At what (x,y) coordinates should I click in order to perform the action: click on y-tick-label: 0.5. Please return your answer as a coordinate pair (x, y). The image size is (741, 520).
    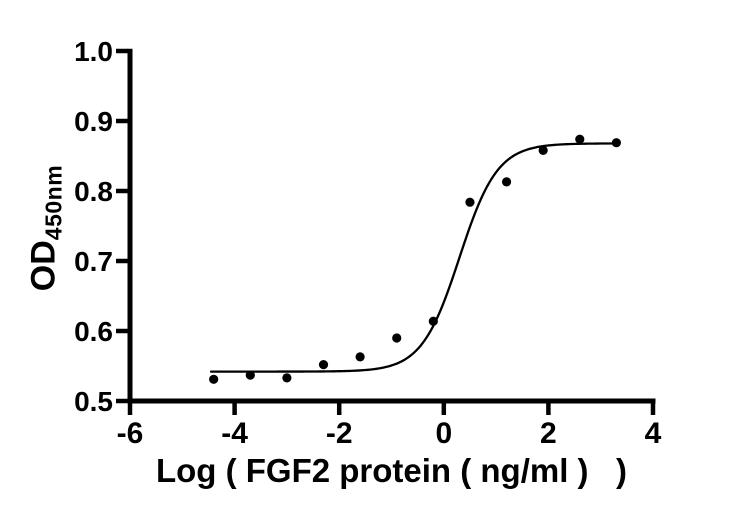
    Looking at the image, I should click on (93, 401).